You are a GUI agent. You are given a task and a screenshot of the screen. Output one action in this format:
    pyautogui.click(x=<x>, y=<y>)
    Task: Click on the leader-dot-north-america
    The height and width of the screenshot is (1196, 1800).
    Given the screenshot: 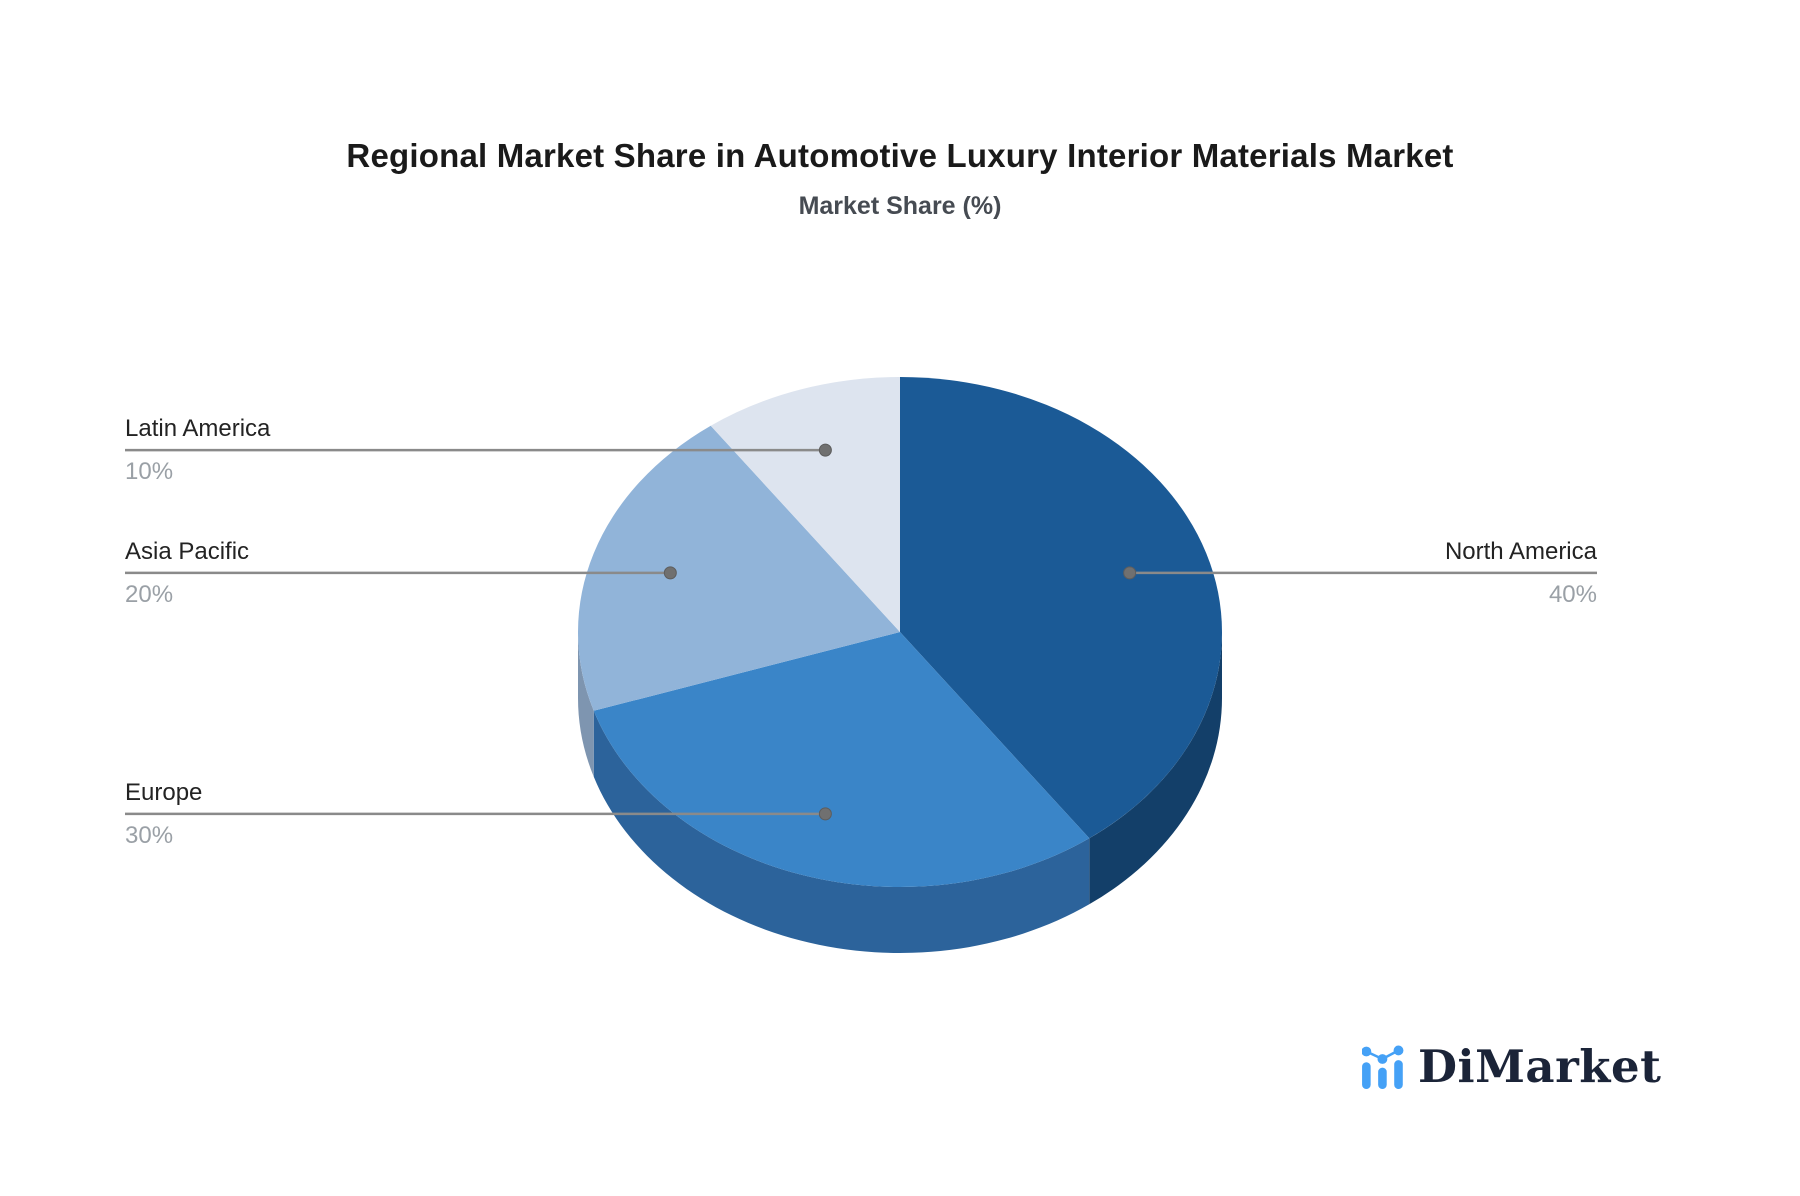 What is the action you would take?
    pyautogui.click(x=1130, y=573)
    